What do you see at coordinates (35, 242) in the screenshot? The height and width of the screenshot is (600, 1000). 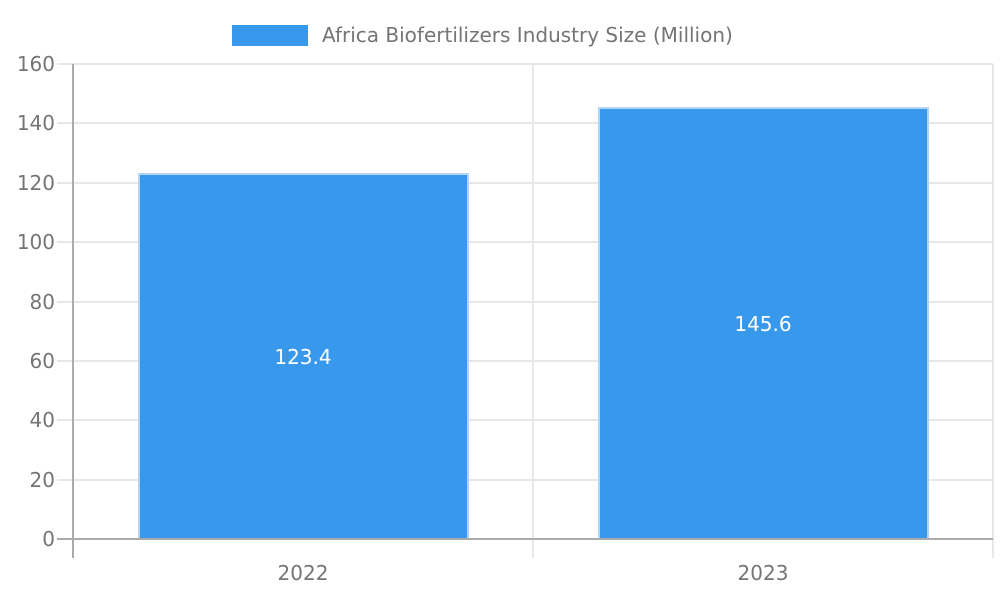 I see `y-axis-tick-label: 100` at bounding box center [35, 242].